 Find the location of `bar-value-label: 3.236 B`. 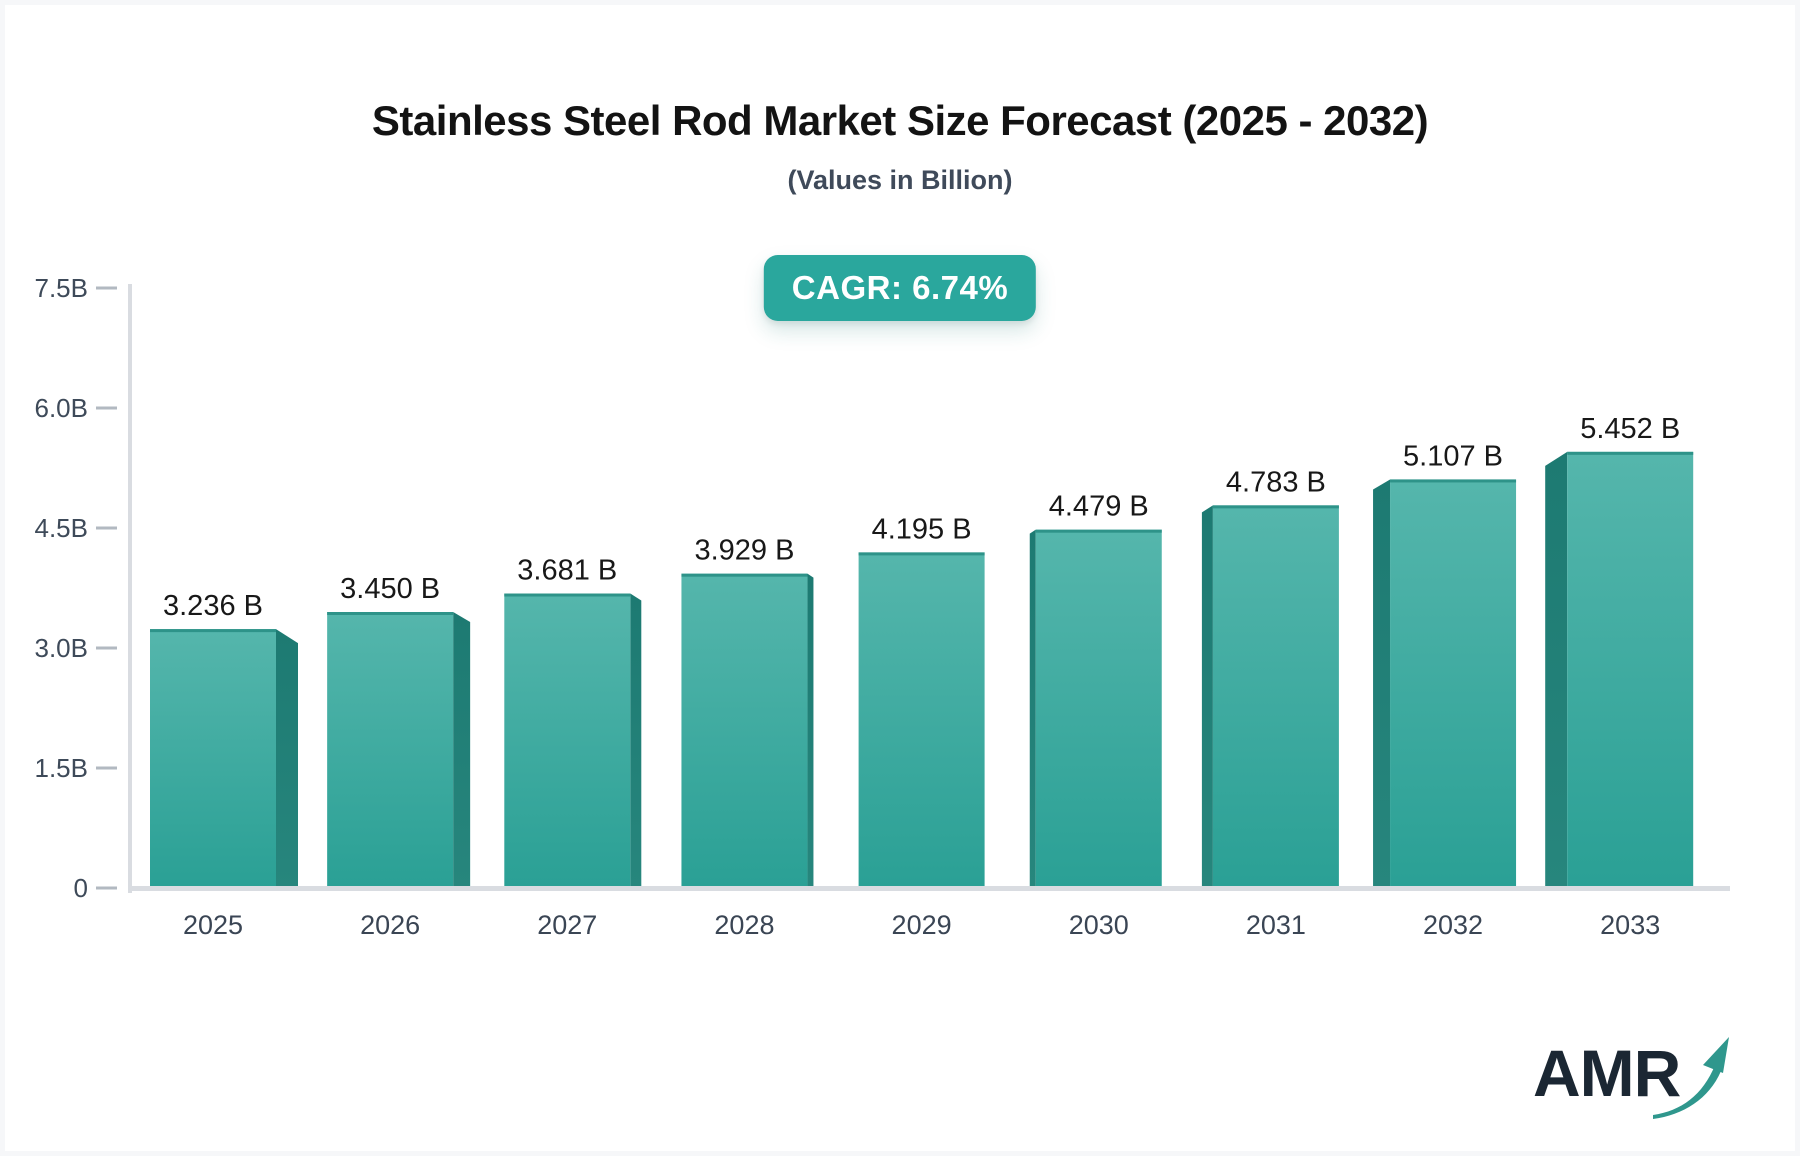

bar-value-label: 3.236 B is located at coordinates (213, 606).